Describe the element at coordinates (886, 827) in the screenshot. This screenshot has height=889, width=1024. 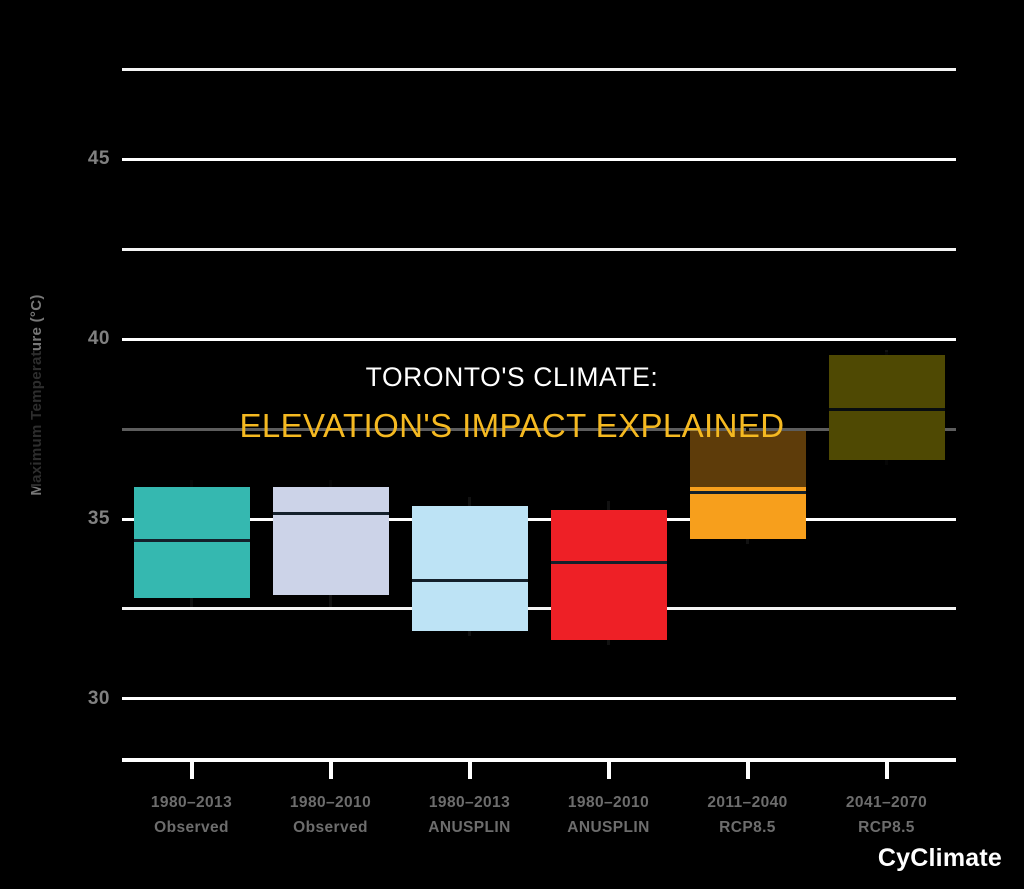
I see `x-category-label-6-line-2: RCP8.5` at that location.